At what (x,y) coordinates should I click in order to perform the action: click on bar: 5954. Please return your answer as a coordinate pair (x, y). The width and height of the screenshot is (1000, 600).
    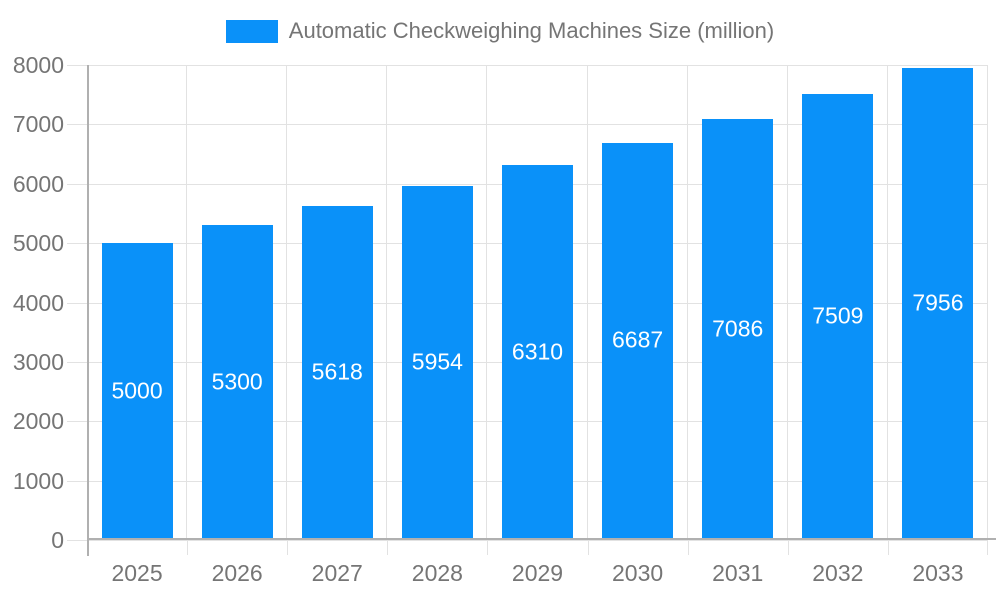
    Looking at the image, I should click on (437, 362).